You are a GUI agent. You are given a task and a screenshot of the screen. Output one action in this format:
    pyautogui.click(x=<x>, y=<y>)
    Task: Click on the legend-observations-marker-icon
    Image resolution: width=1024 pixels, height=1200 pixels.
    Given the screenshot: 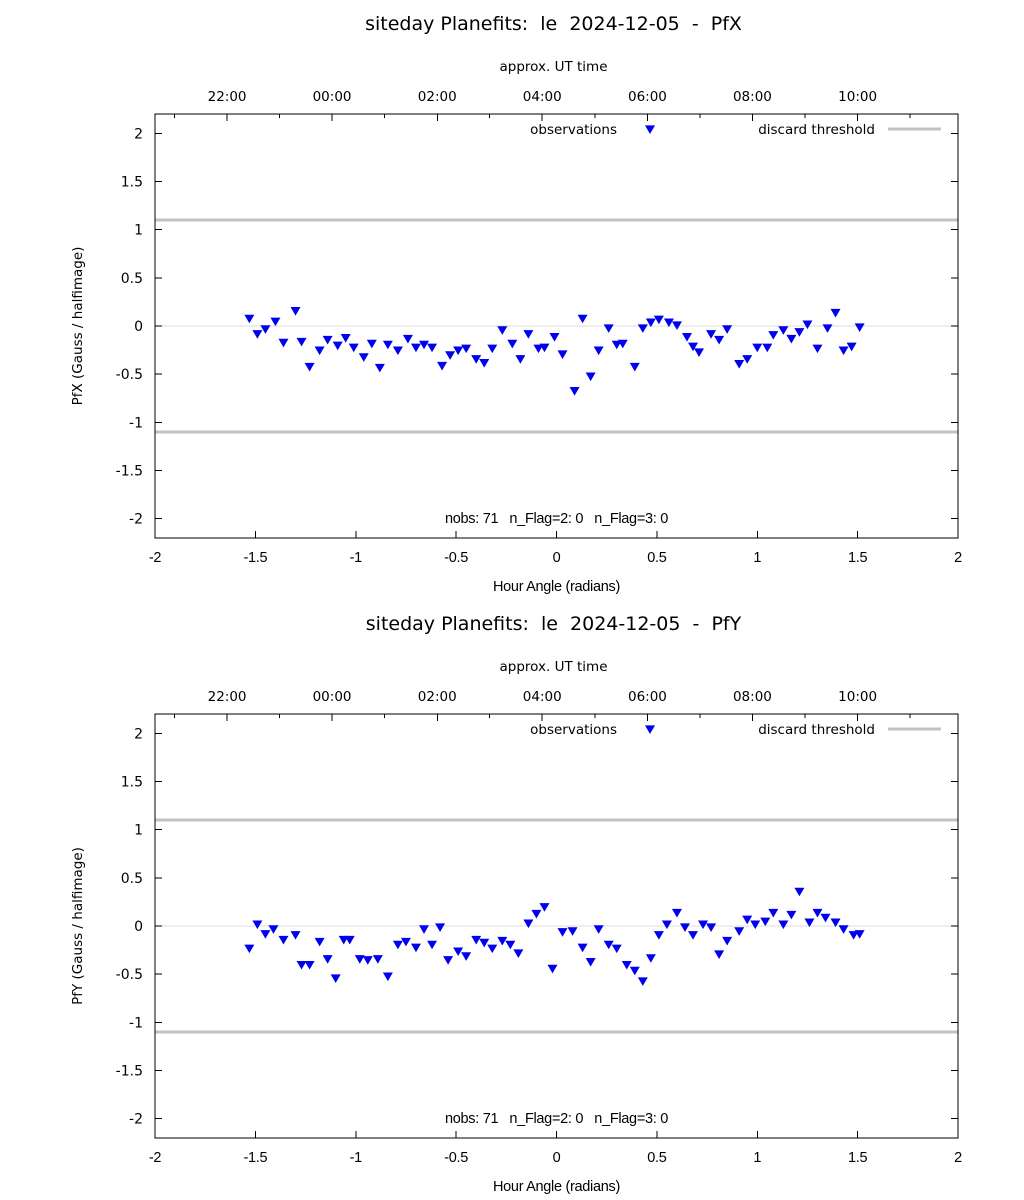 What is the action you would take?
    pyautogui.click(x=650, y=129)
    